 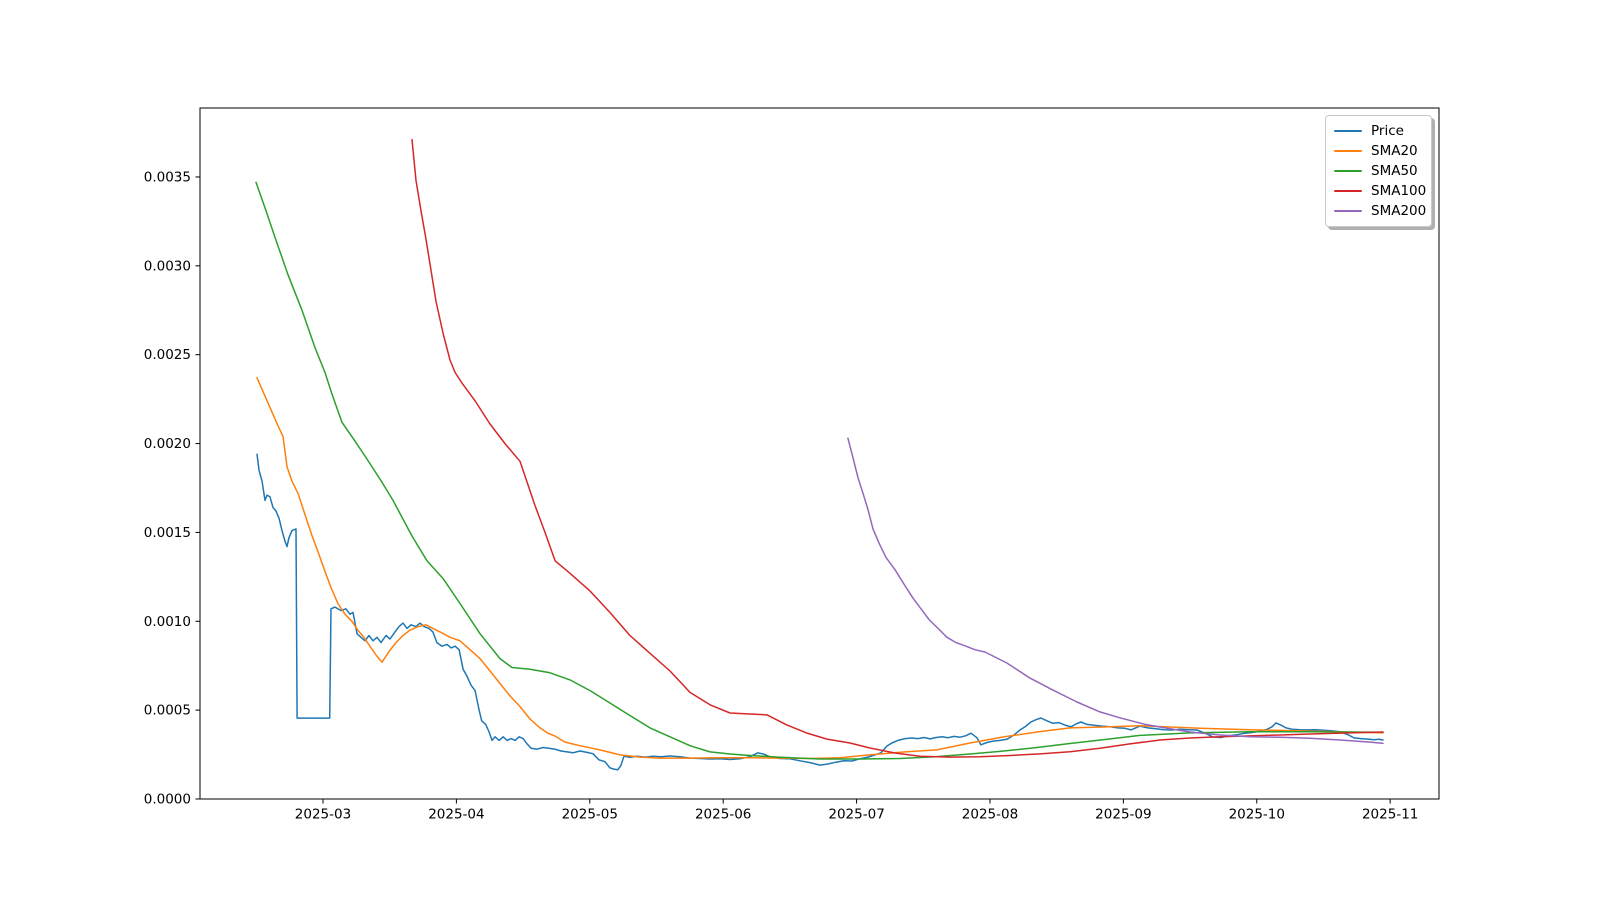 What do you see at coordinates (167, 266) in the screenshot?
I see `y-tick-label: 0.0030` at bounding box center [167, 266].